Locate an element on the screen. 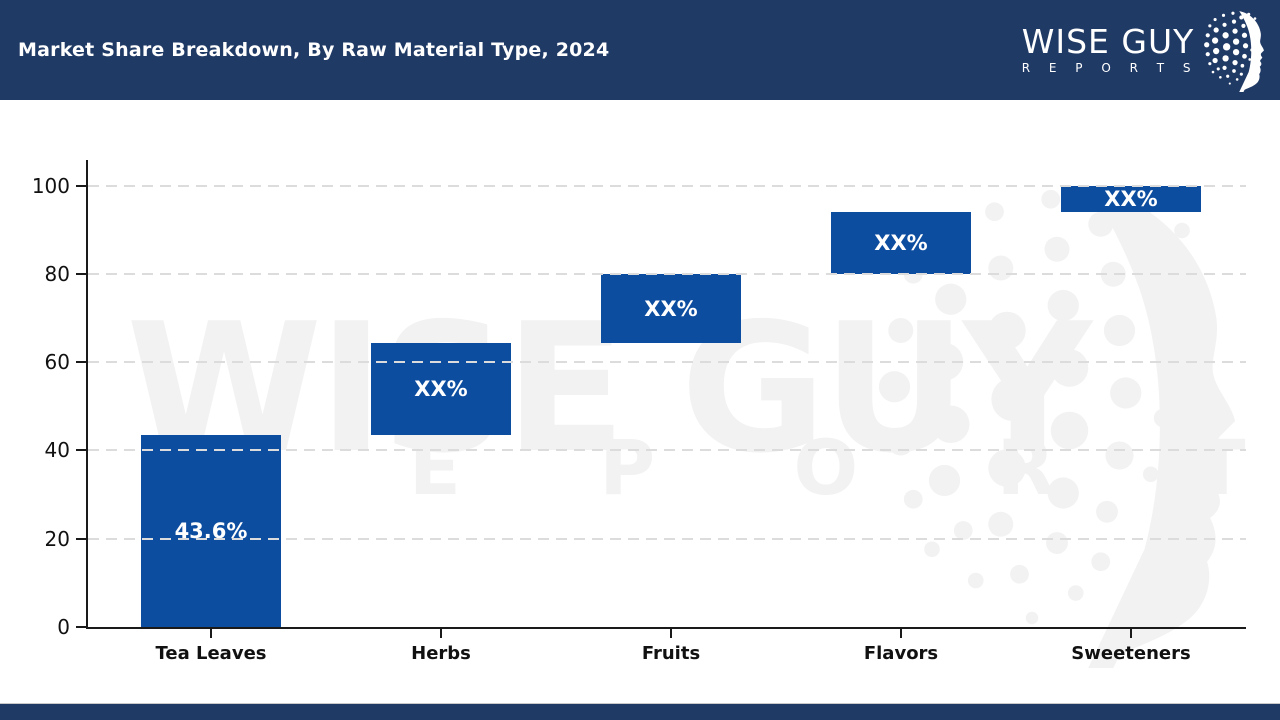 The width and height of the screenshot is (1280, 720). y-axis-label-80: 80 is located at coordinates (57, 273).